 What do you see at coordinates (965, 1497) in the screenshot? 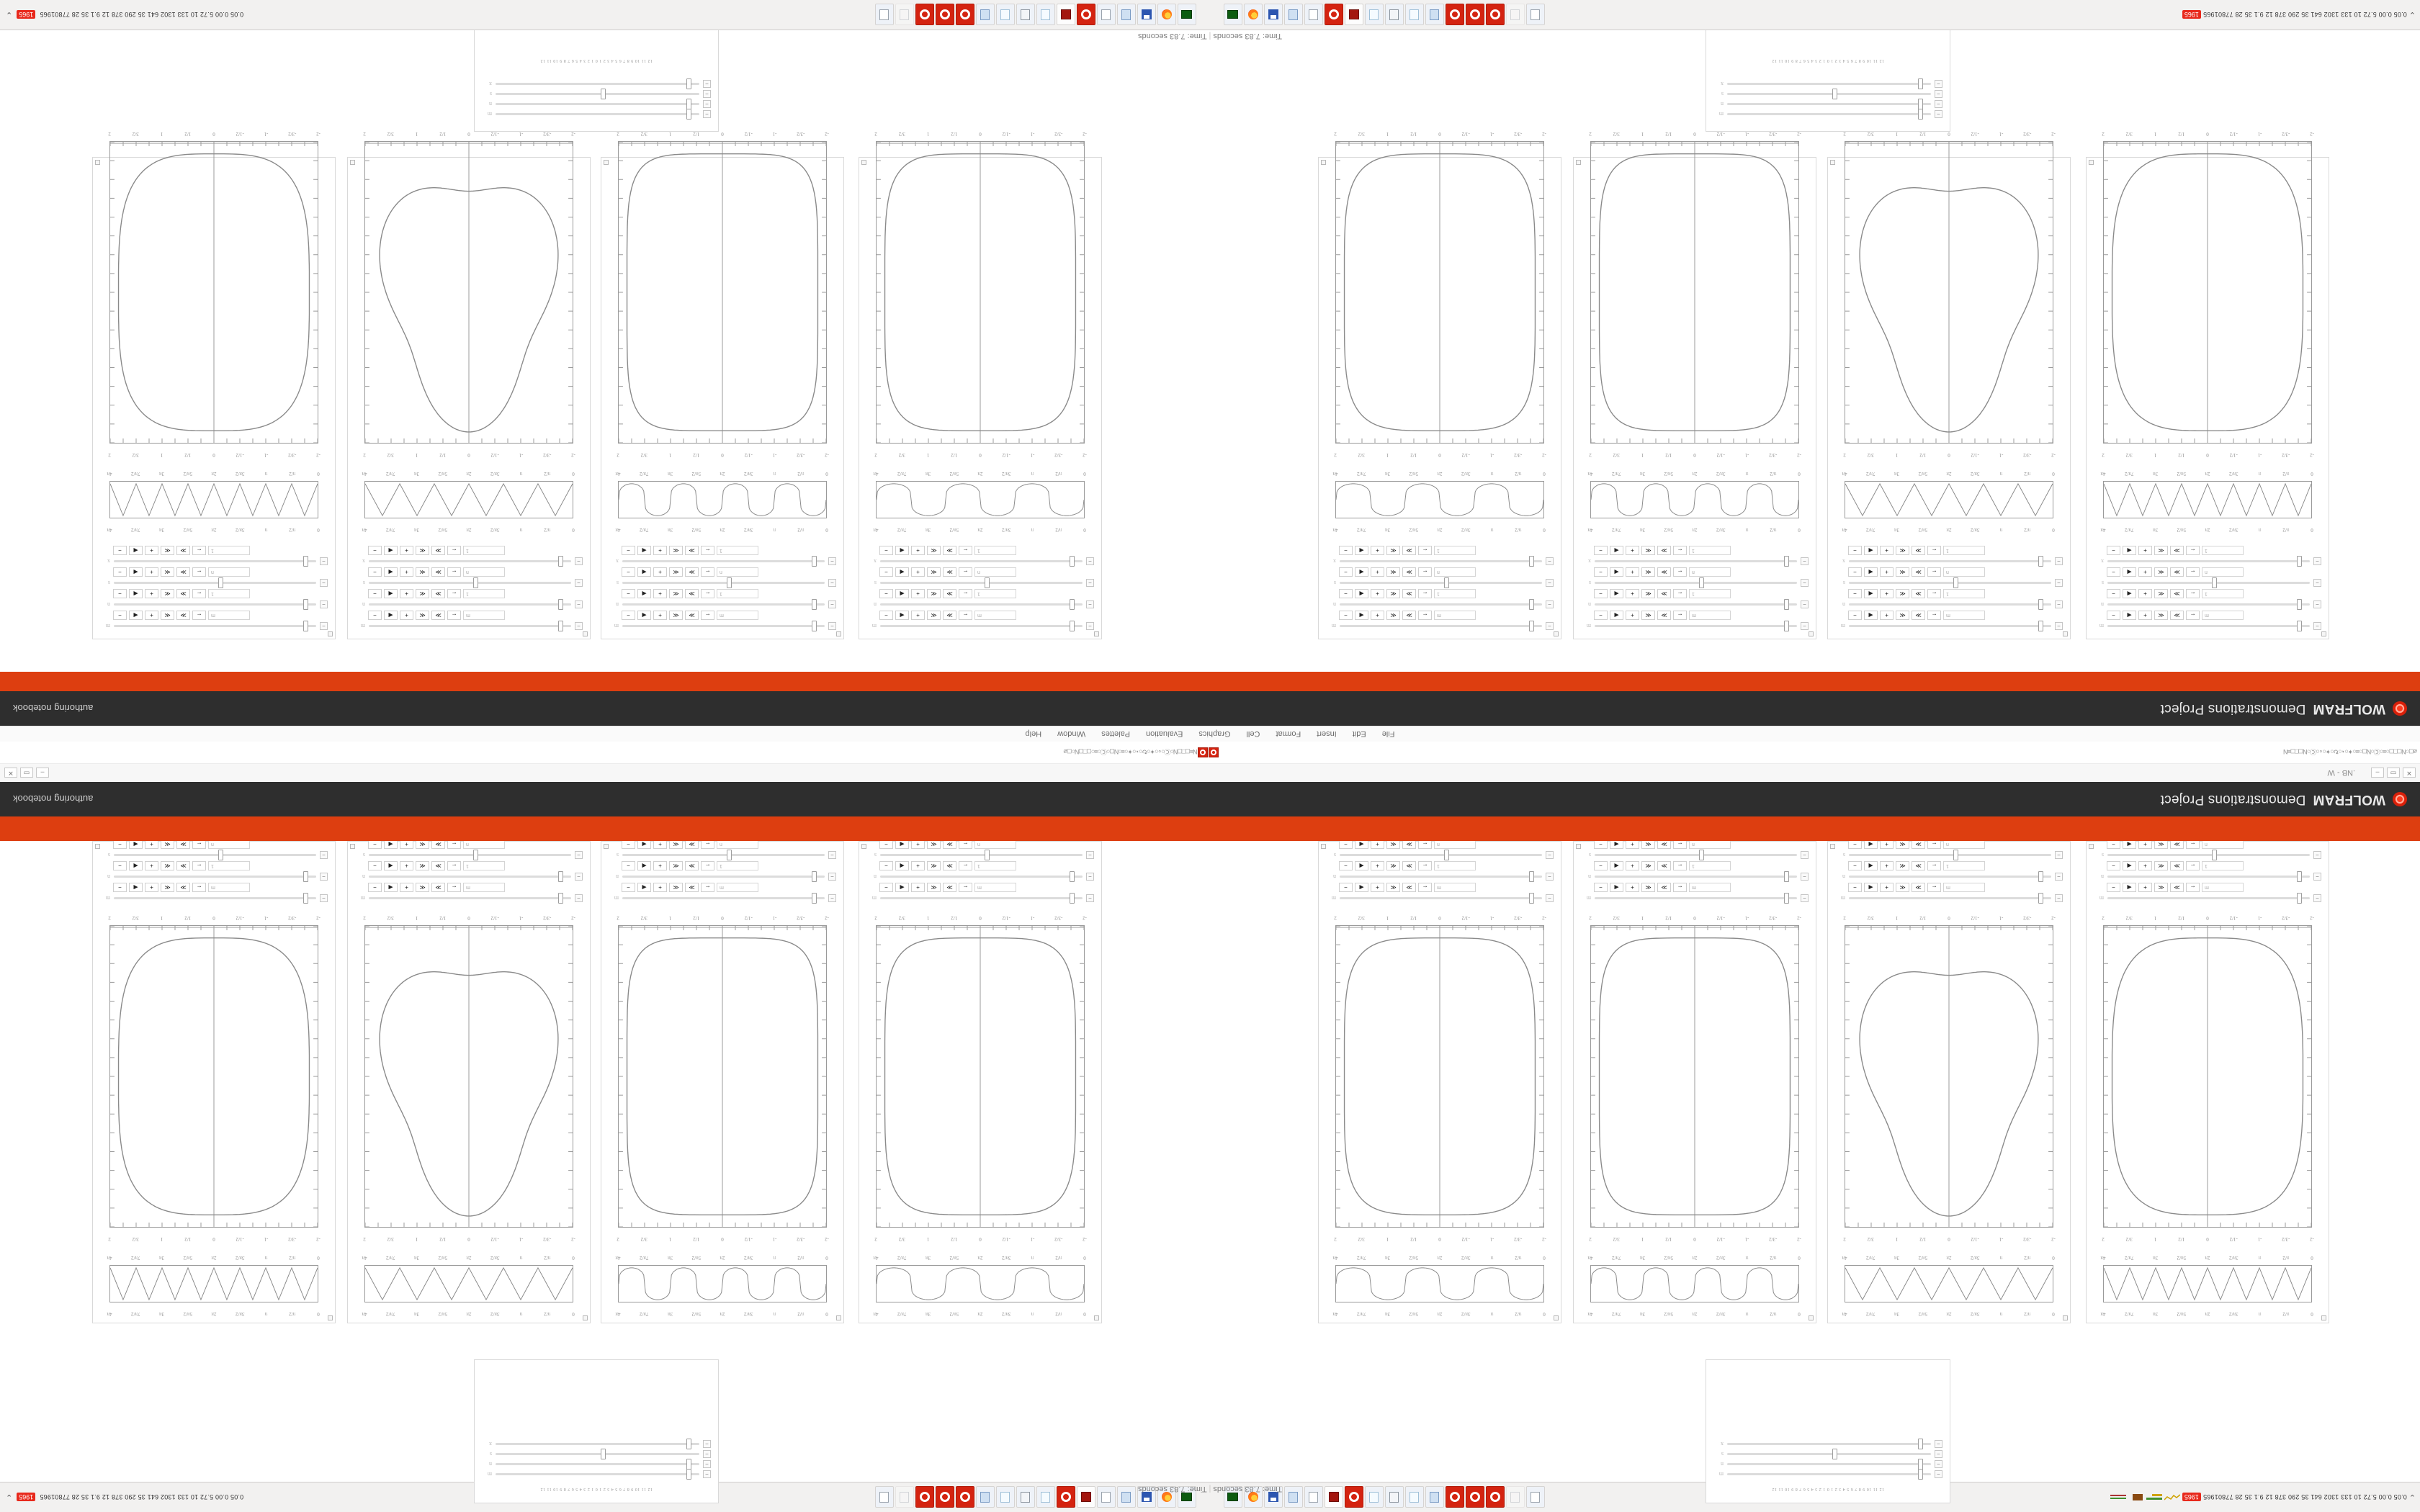
I see `taskbar-button-mathematica` at bounding box center [965, 1497].